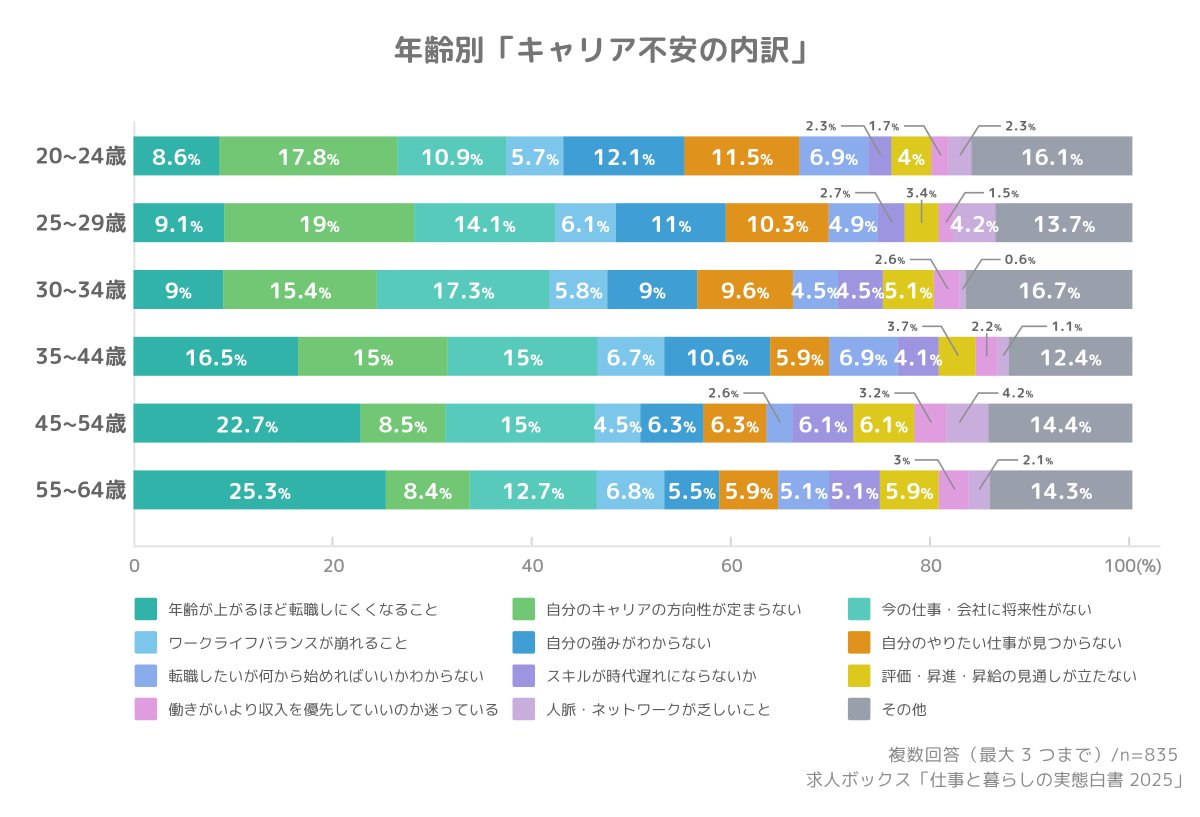 This screenshot has width=1200, height=817. What do you see at coordinates (875, 394) in the screenshot?
I see `svg-text: 3.2%` at bounding box center [875, 394].